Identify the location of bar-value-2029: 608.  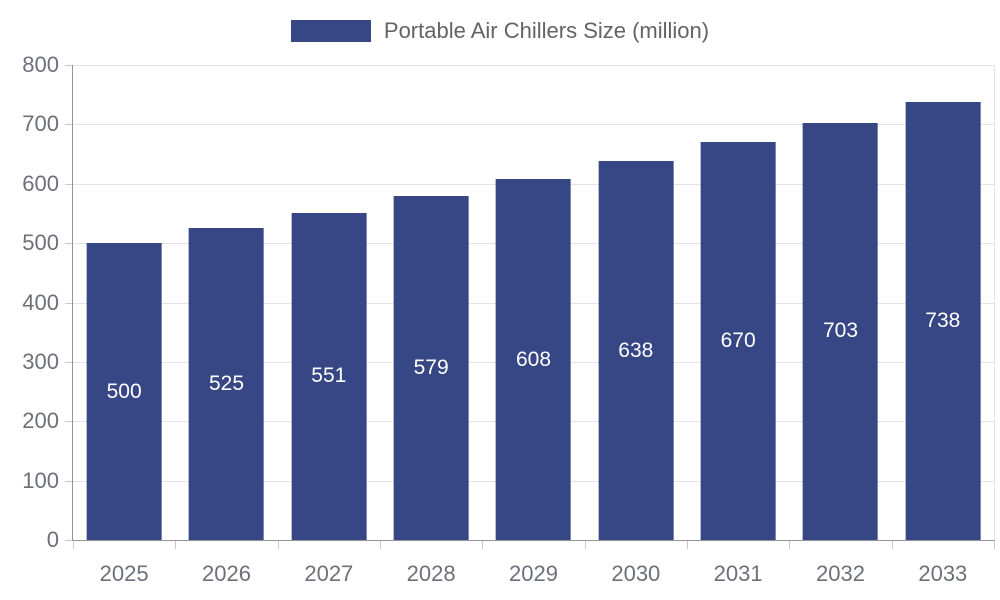
(533, 359).